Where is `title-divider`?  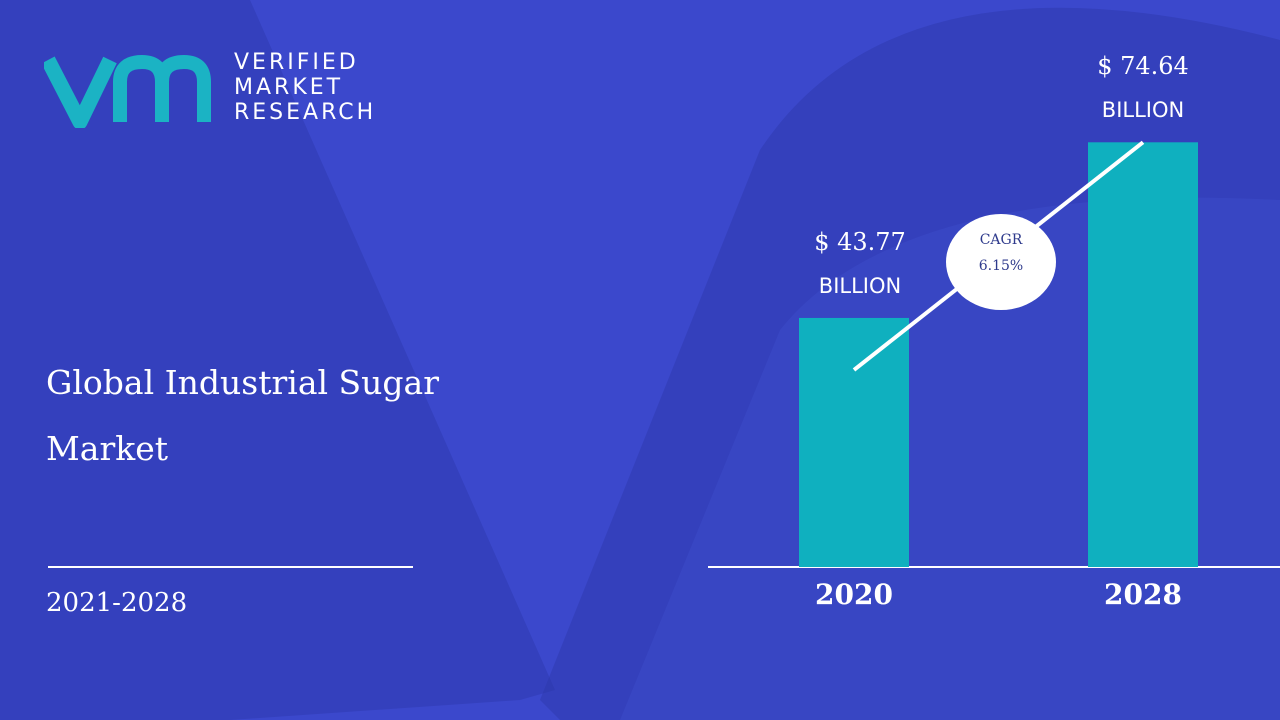 title-divider is located at coordinates (230, 567).